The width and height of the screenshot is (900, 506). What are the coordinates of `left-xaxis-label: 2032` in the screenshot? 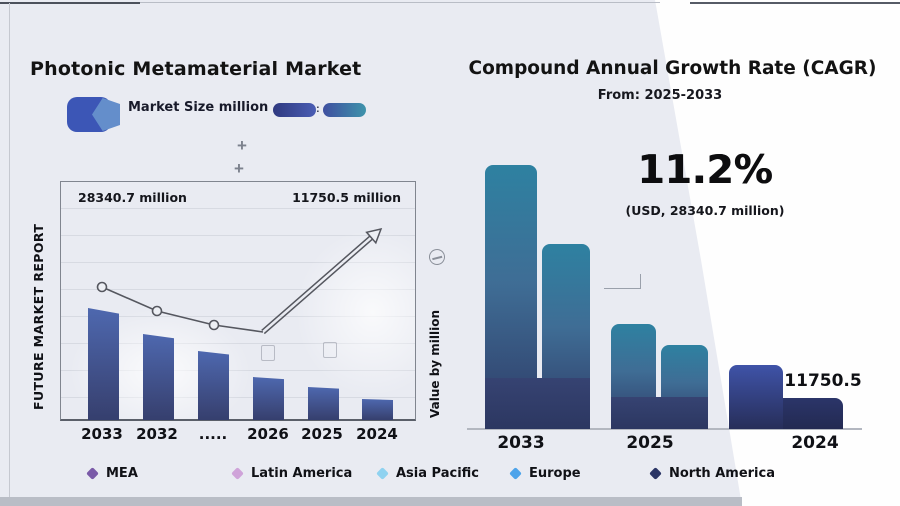 It's located at (157, 434).